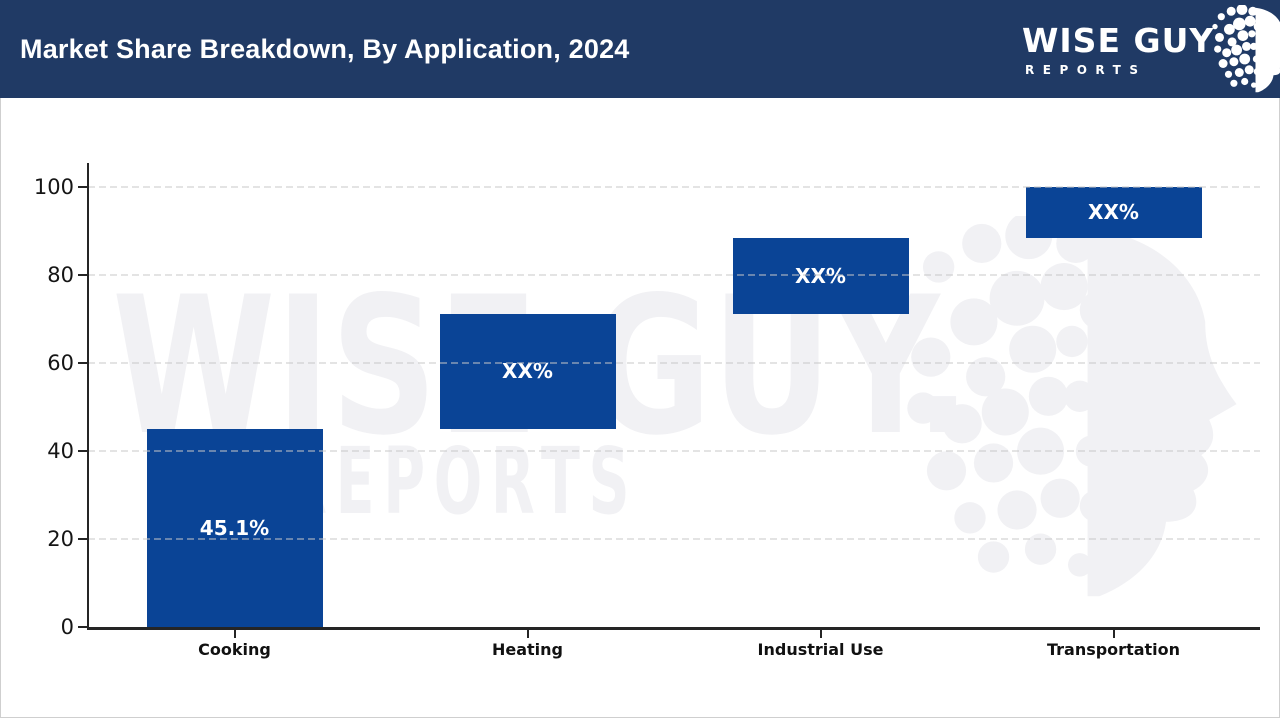 The image size is (1280, 720). I want to click on logo-name: WISE GUY, so click(1118, 40).